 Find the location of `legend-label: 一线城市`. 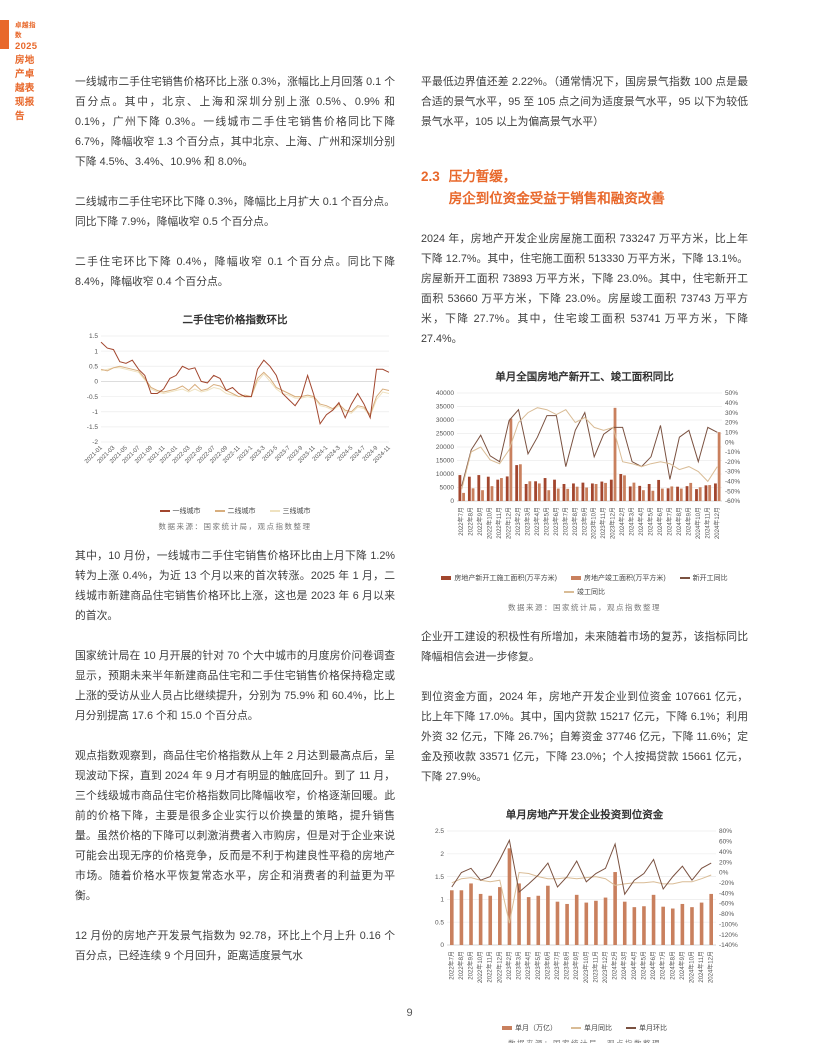

legend-label: 一线城市 is located at coordinates (186, 511).